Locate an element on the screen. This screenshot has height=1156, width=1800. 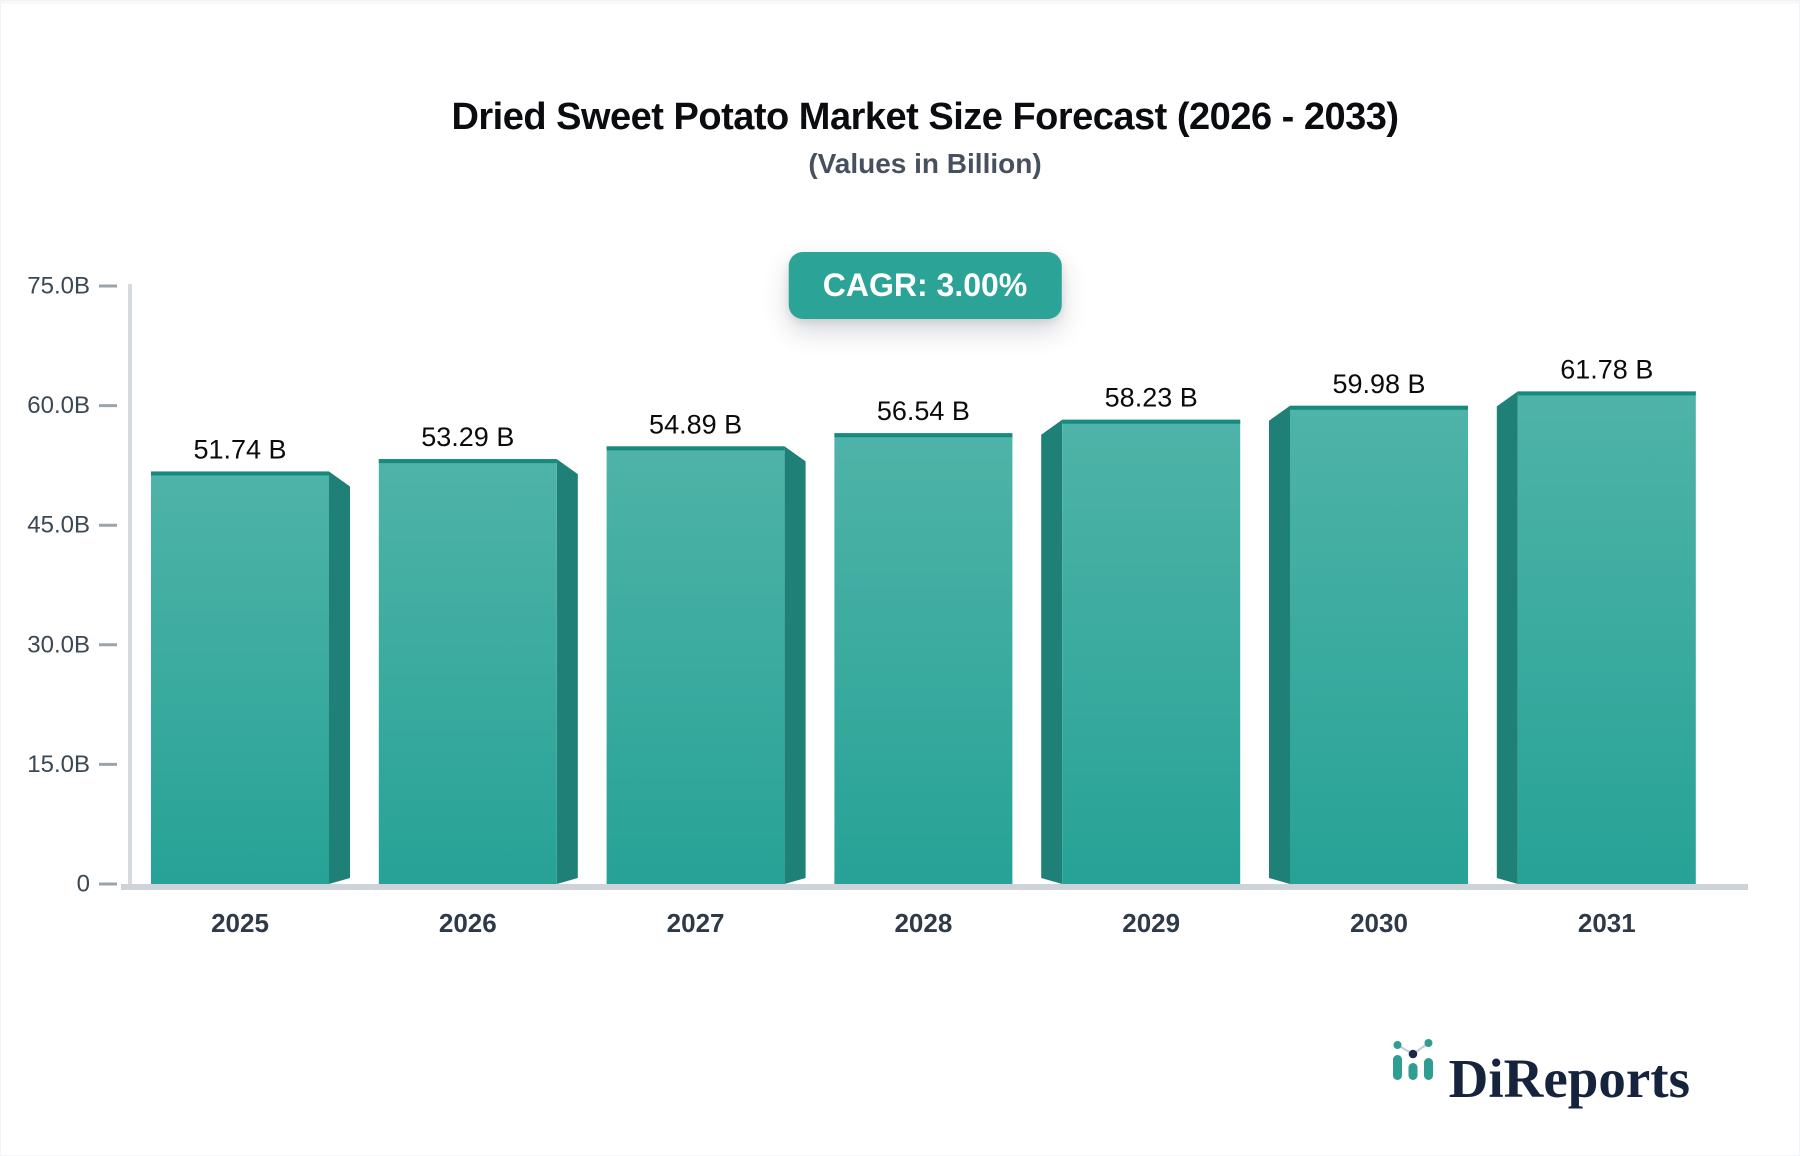
x-axis-label: 2029 is located at coordinates (1151, 923).